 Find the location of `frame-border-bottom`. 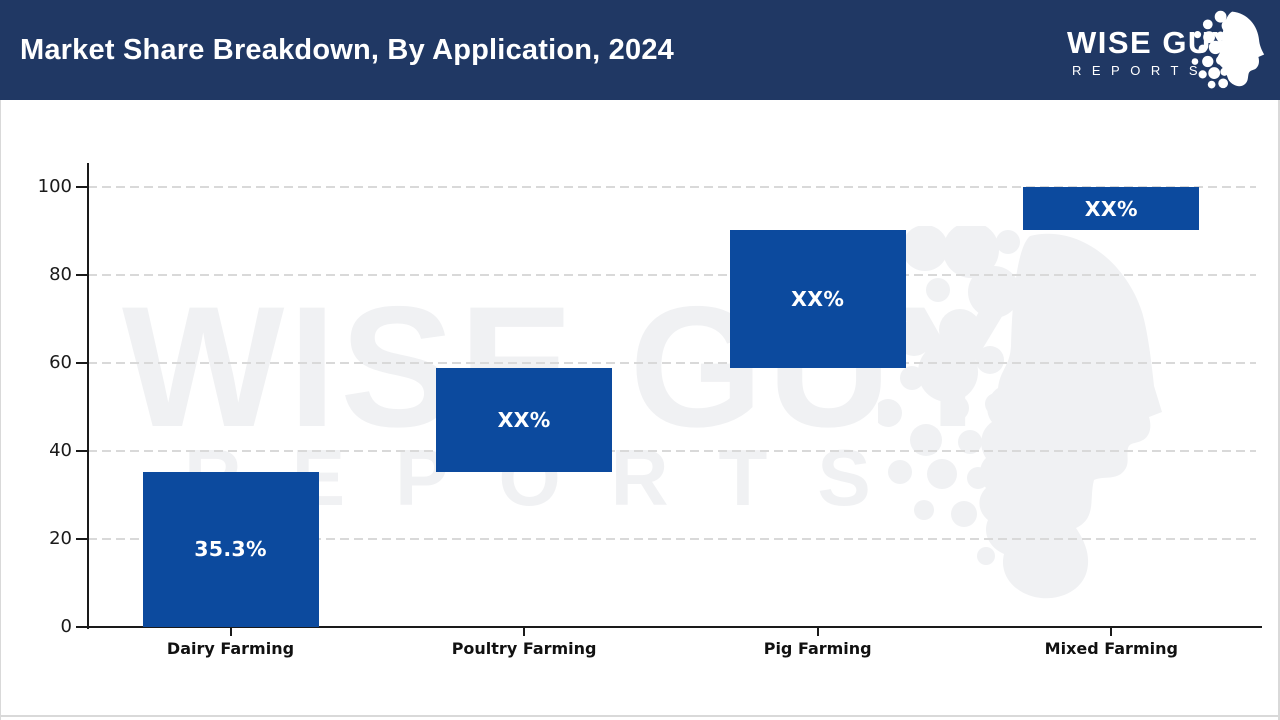

frame-border-bottom is located at coordinates (640, 716).